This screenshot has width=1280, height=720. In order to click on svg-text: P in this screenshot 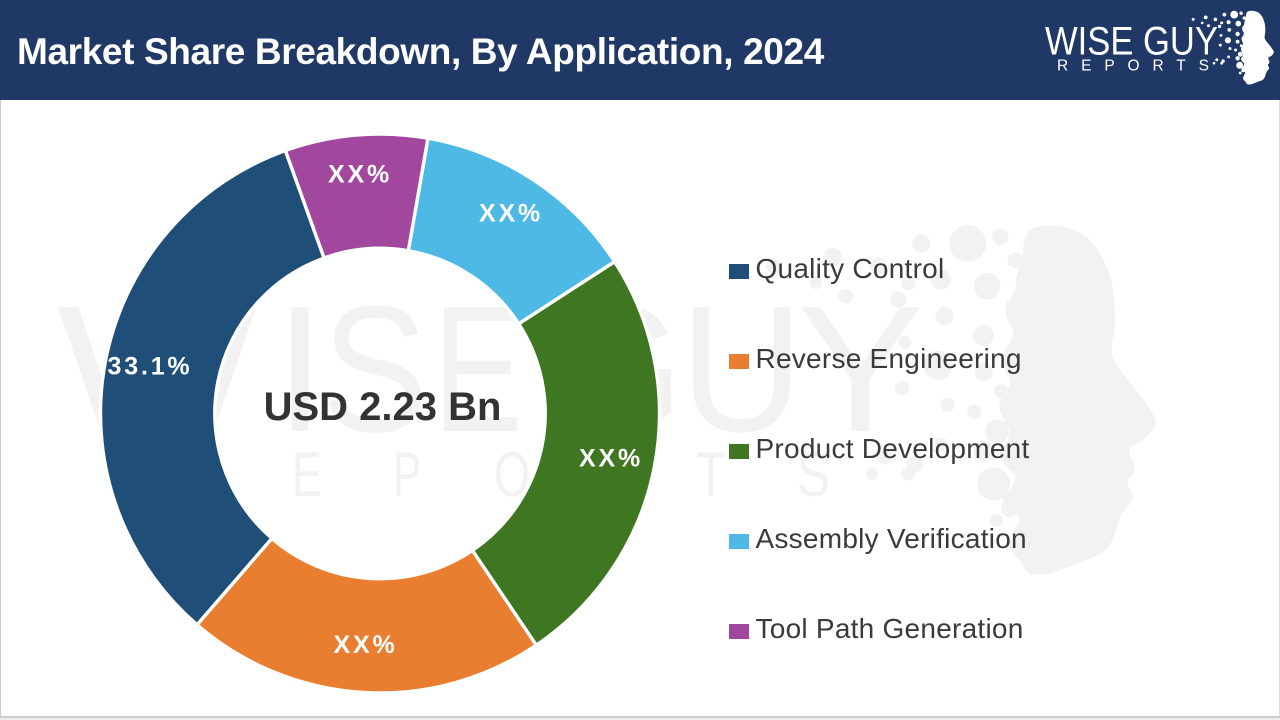, I will do `click(407, 475)`.